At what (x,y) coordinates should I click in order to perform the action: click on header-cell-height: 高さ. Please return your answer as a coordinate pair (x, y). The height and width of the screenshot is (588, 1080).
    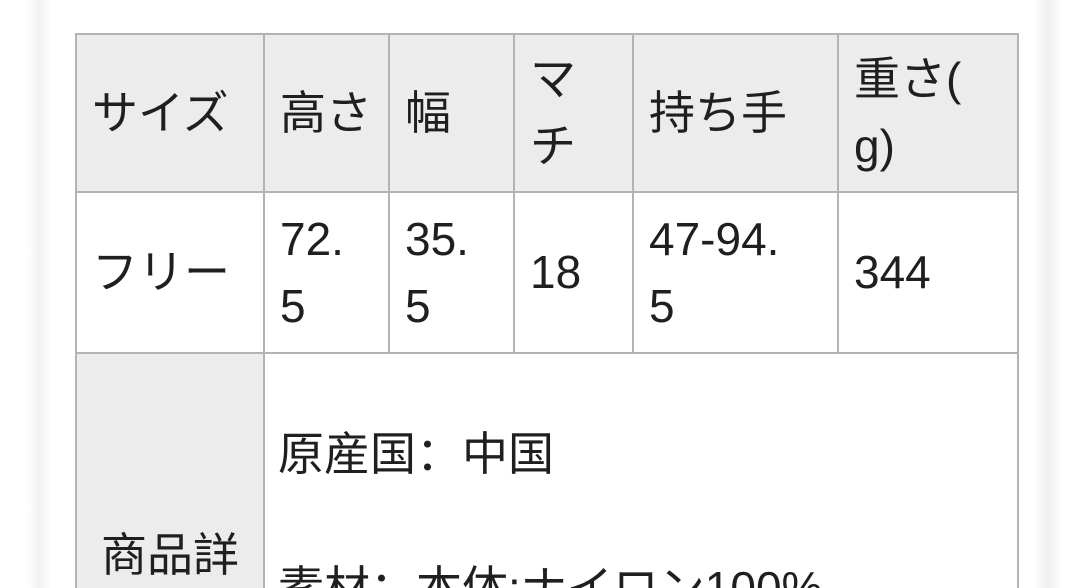
    Looking at the image, I should click on (326, 113).